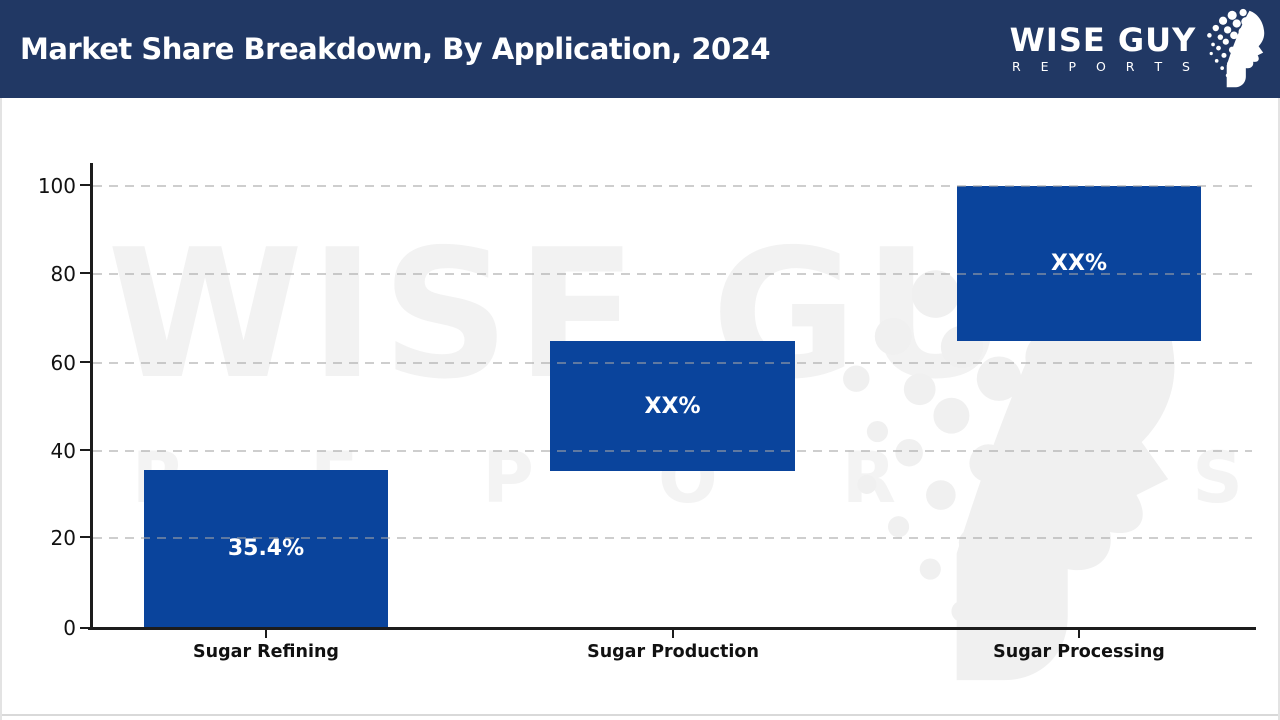  What do you see at coordinates (640, 715) in the screenshot?
I see `bottom-border` at bounding box center [640, 715].